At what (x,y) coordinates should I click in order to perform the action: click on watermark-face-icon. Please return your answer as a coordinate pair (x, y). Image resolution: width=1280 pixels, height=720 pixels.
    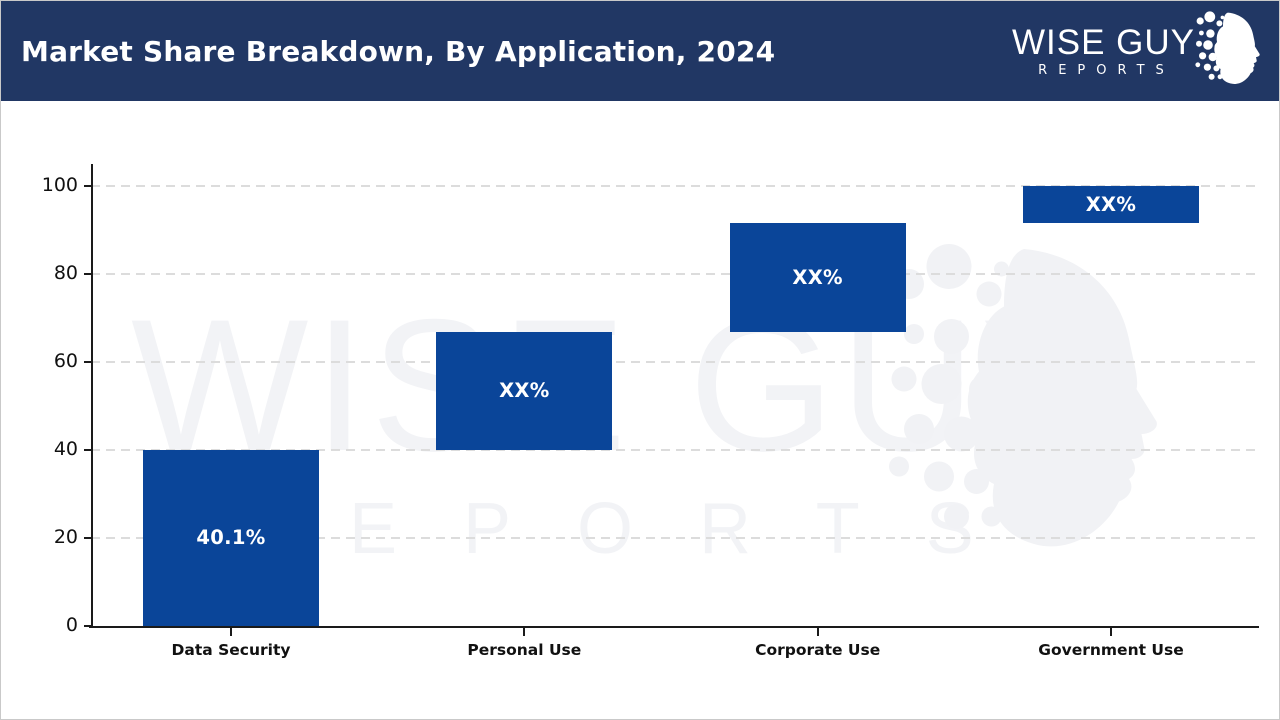
    Looking at the image, I should click on (1023, 395).